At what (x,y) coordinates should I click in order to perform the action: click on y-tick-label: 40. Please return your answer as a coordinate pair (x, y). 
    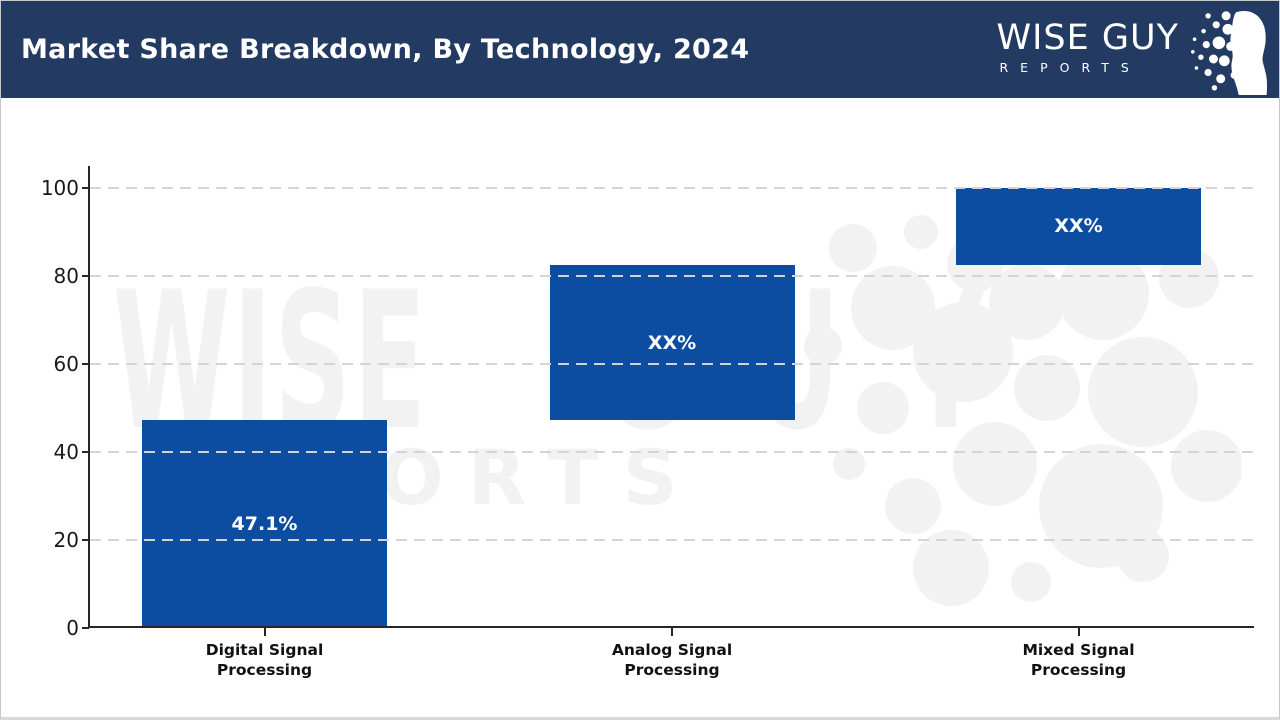
    Looking at the image, I should click on (66, 451).